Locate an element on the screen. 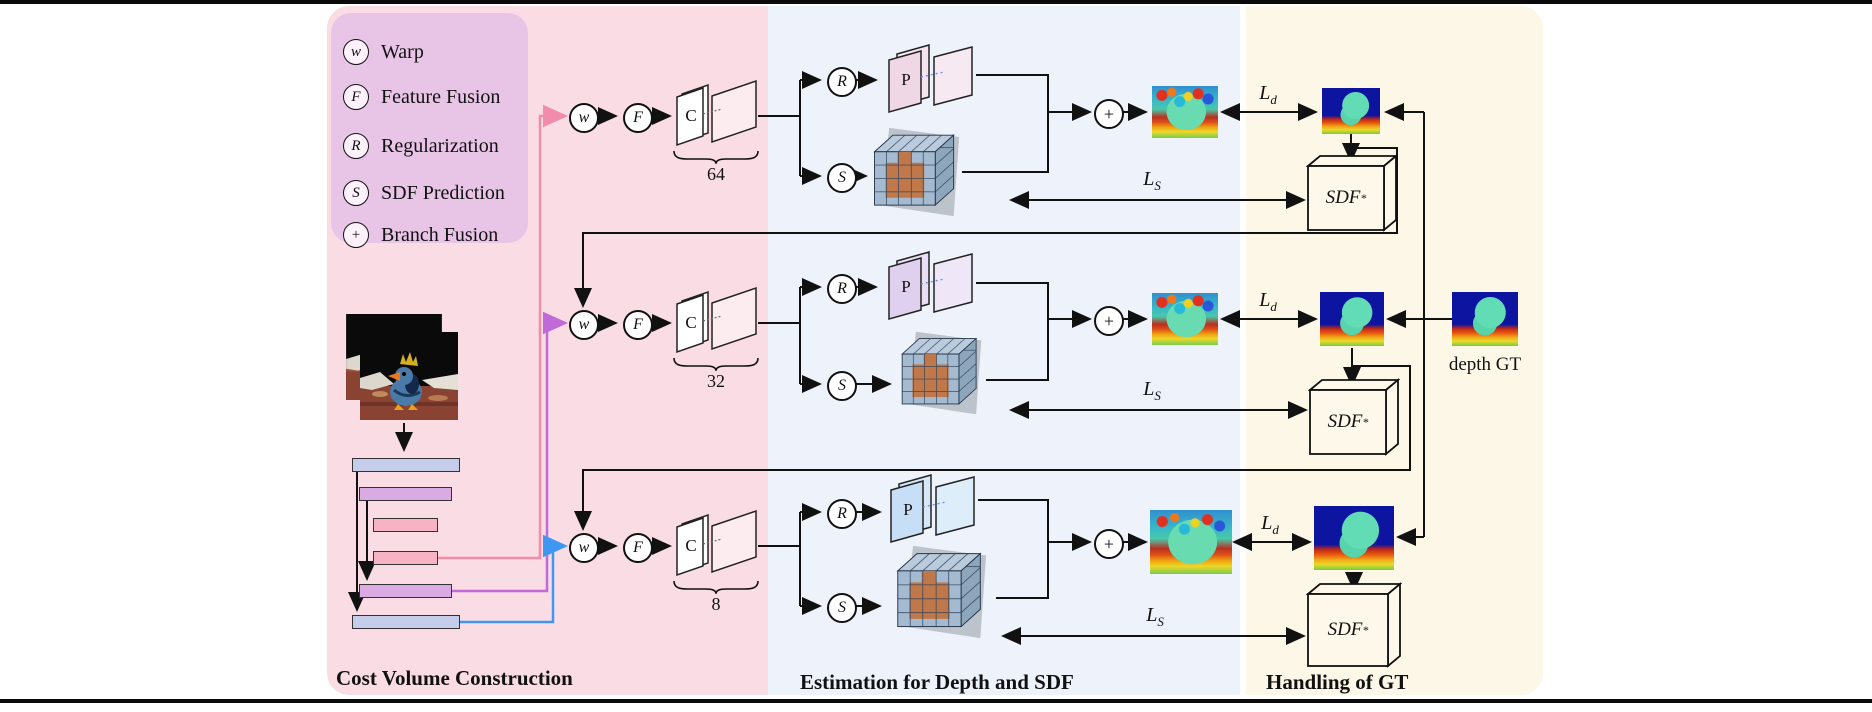 Image resolution: width=1872 pixels, height=712 pixels. legend-label: SDF Prediction is located at coordinates (443, 192).